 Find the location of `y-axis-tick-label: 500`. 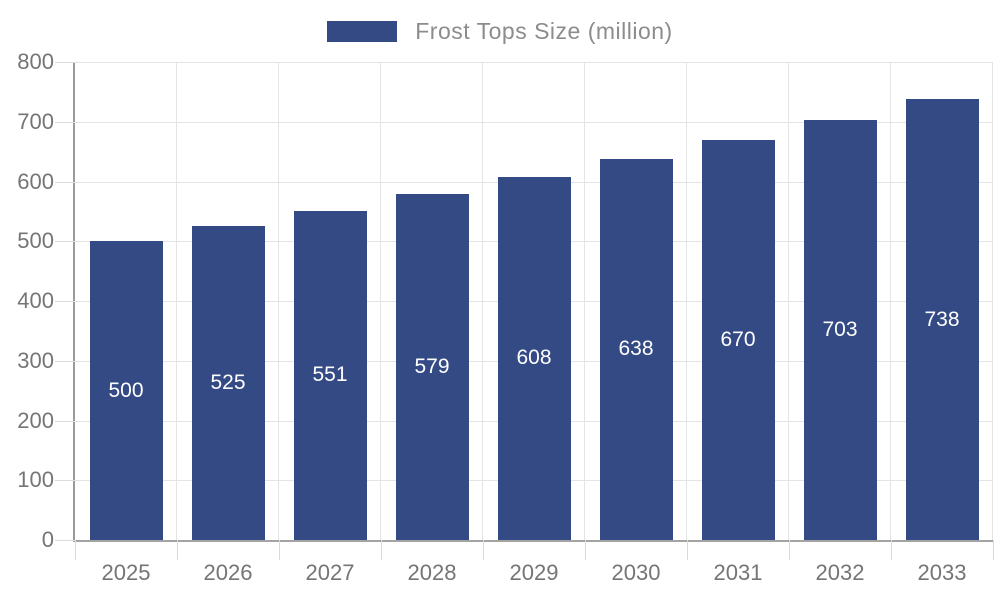

y-axis-tick-label: 500 is located at coordinates (35, 241).